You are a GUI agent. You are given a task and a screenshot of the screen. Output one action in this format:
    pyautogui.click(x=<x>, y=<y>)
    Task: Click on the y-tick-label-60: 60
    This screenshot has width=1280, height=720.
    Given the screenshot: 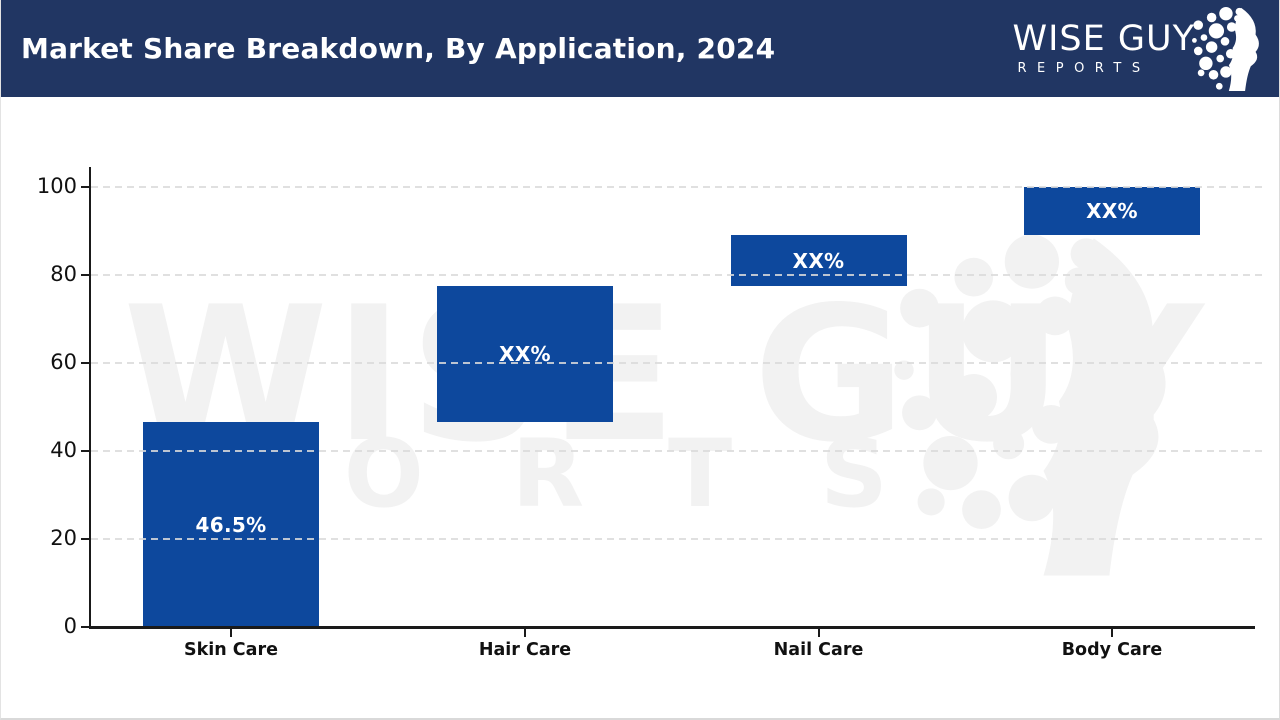 What is the action you would take?
    pyautogui.click(x=63, y=362)
    